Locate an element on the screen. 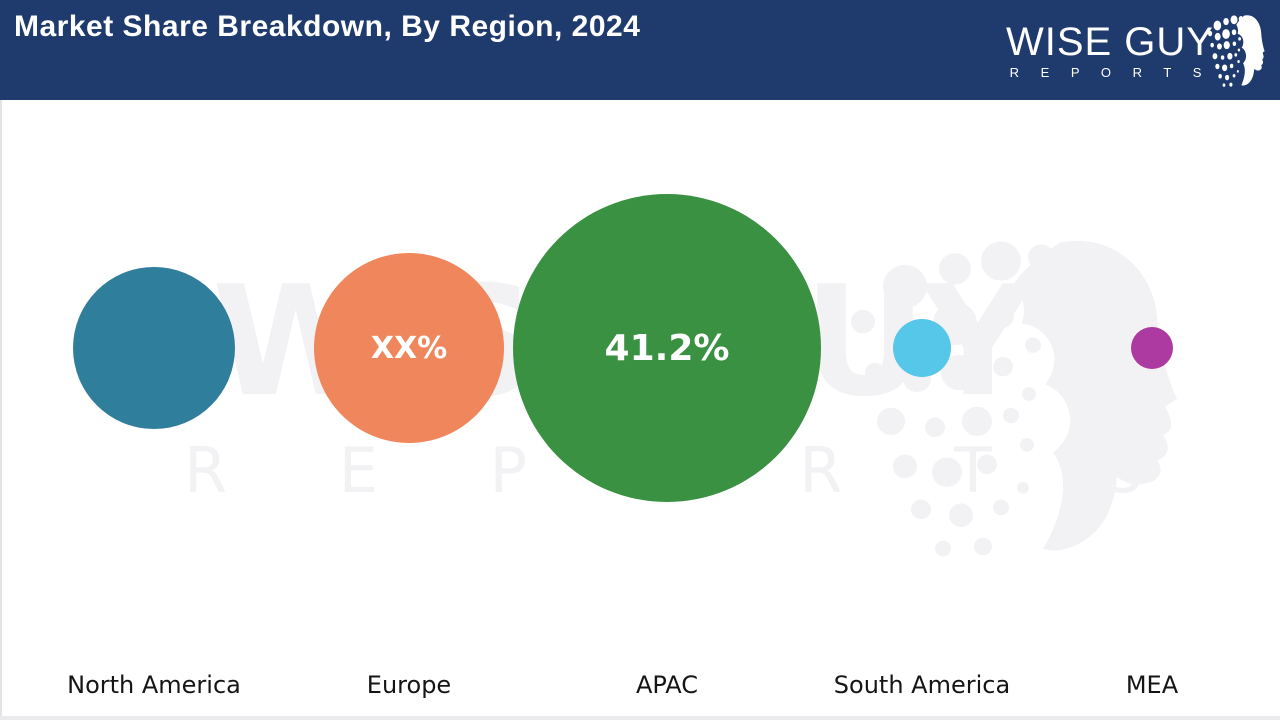 The height and width of the screenshot is (720, 1280). bubble-value-label-apac: 41.2% is located at coordinates (667, 348).